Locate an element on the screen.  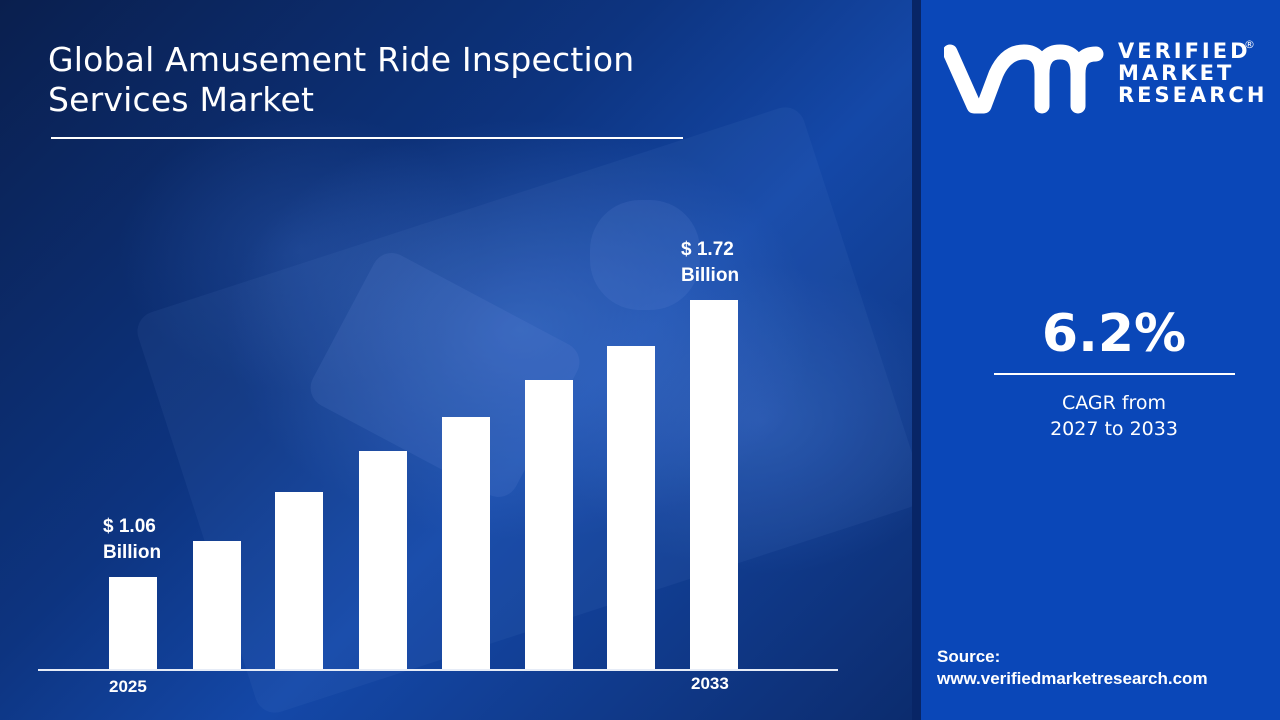
brand-wordmark: VERIFIED MARKET RESEARCH is located at coordinates (1192, 73).